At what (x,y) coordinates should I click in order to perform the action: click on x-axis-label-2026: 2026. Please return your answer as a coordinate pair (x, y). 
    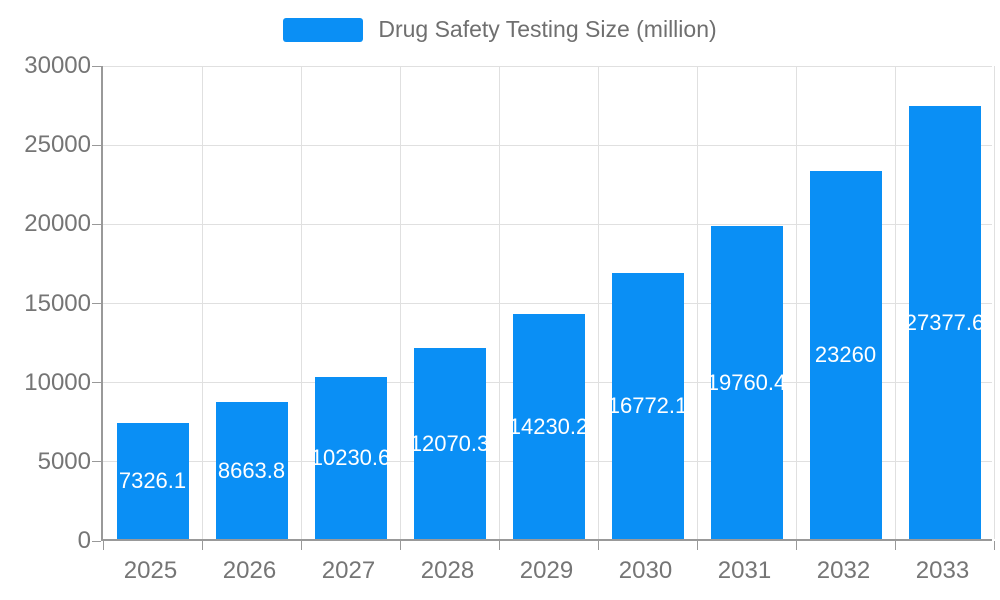
    Looking at the image, I should click on (249, 570).